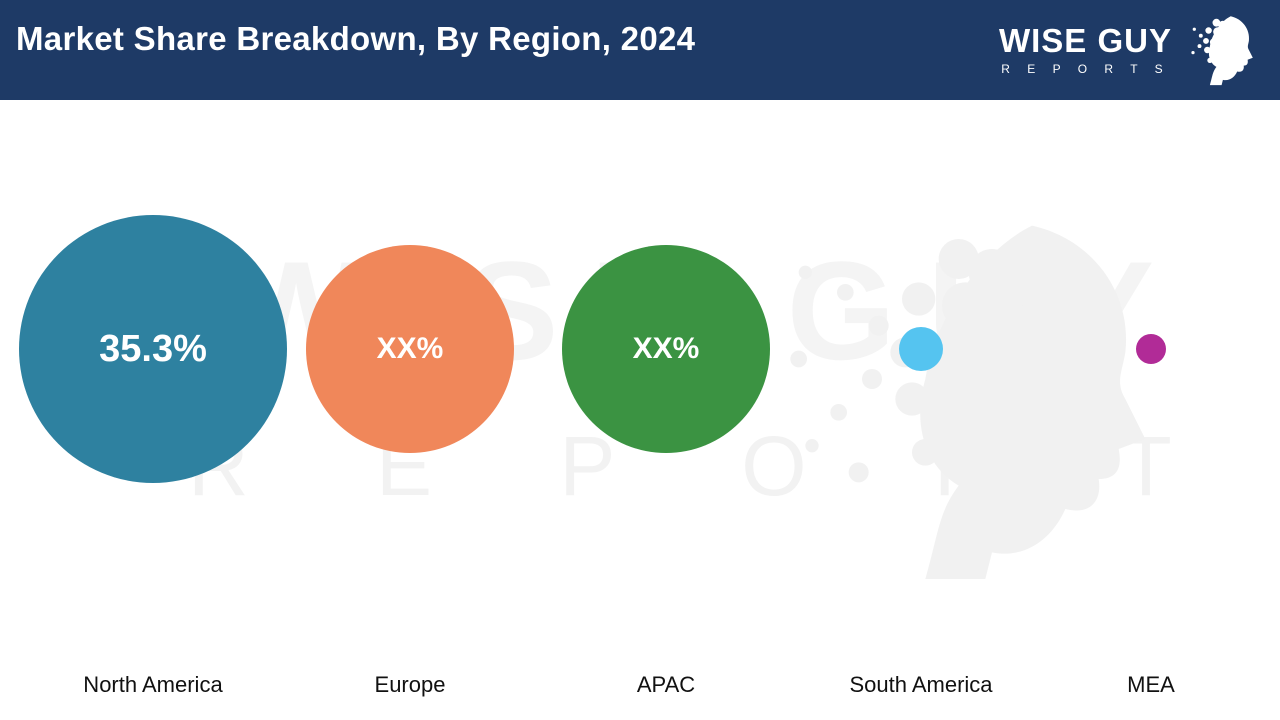 The height and width of the screenshot is (720, 1280). What do you see at coordinates (1219, 50) in the screenshot?
I see `dotted-head-icon` at bounding box center [1219, 50].